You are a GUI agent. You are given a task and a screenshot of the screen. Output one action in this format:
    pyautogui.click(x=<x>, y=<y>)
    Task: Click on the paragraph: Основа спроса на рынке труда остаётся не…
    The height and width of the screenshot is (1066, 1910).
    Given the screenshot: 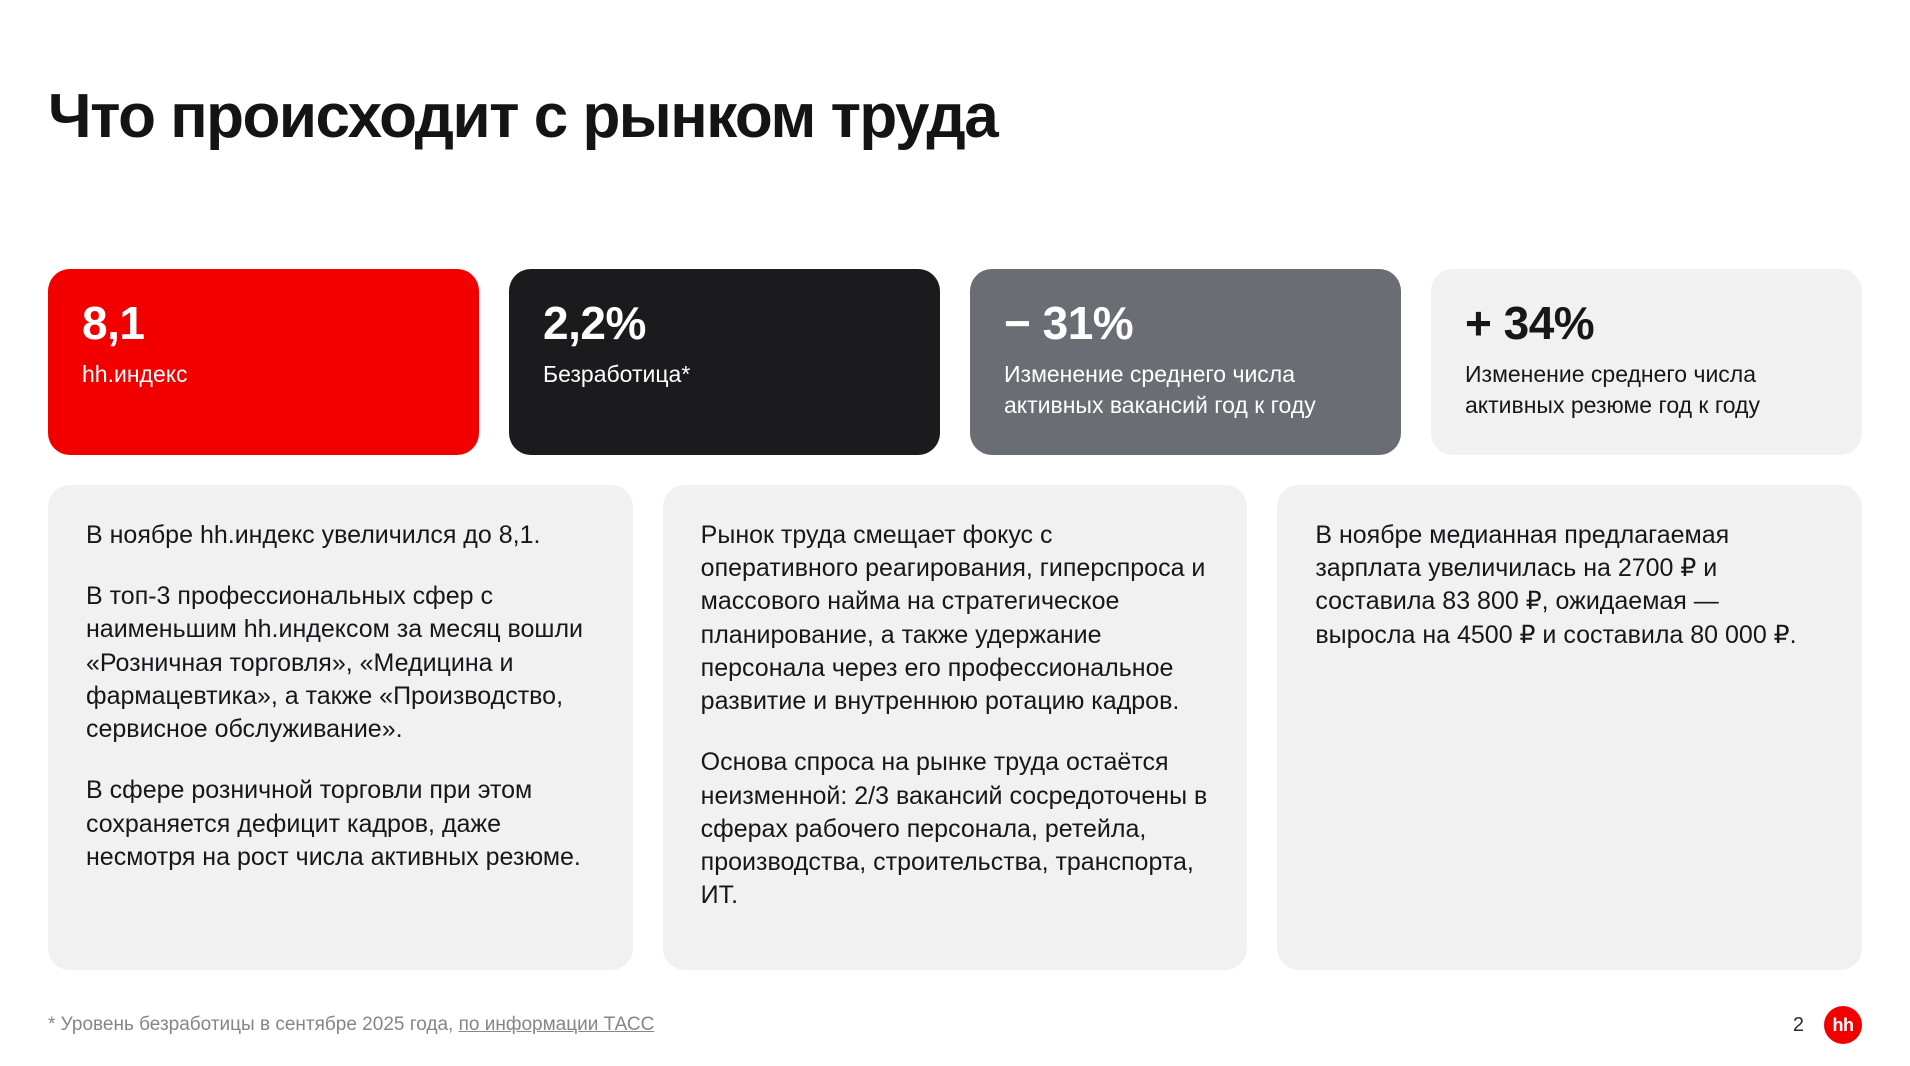 What is the action you would take?
    pyautogui.click(x=954, y=829)
    